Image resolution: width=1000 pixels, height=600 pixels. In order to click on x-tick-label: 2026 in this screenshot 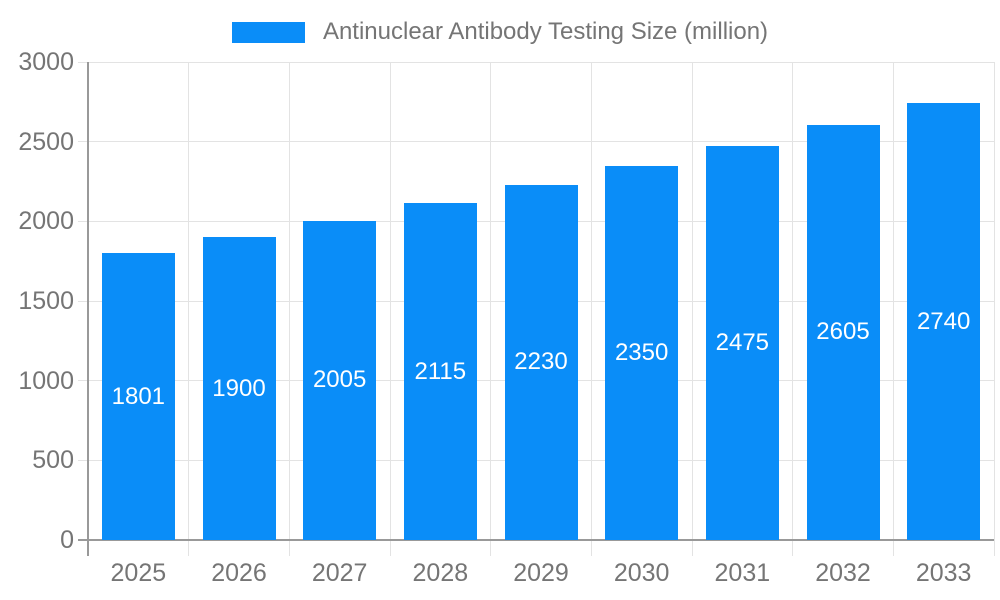, I will do `click(239, 573)`.